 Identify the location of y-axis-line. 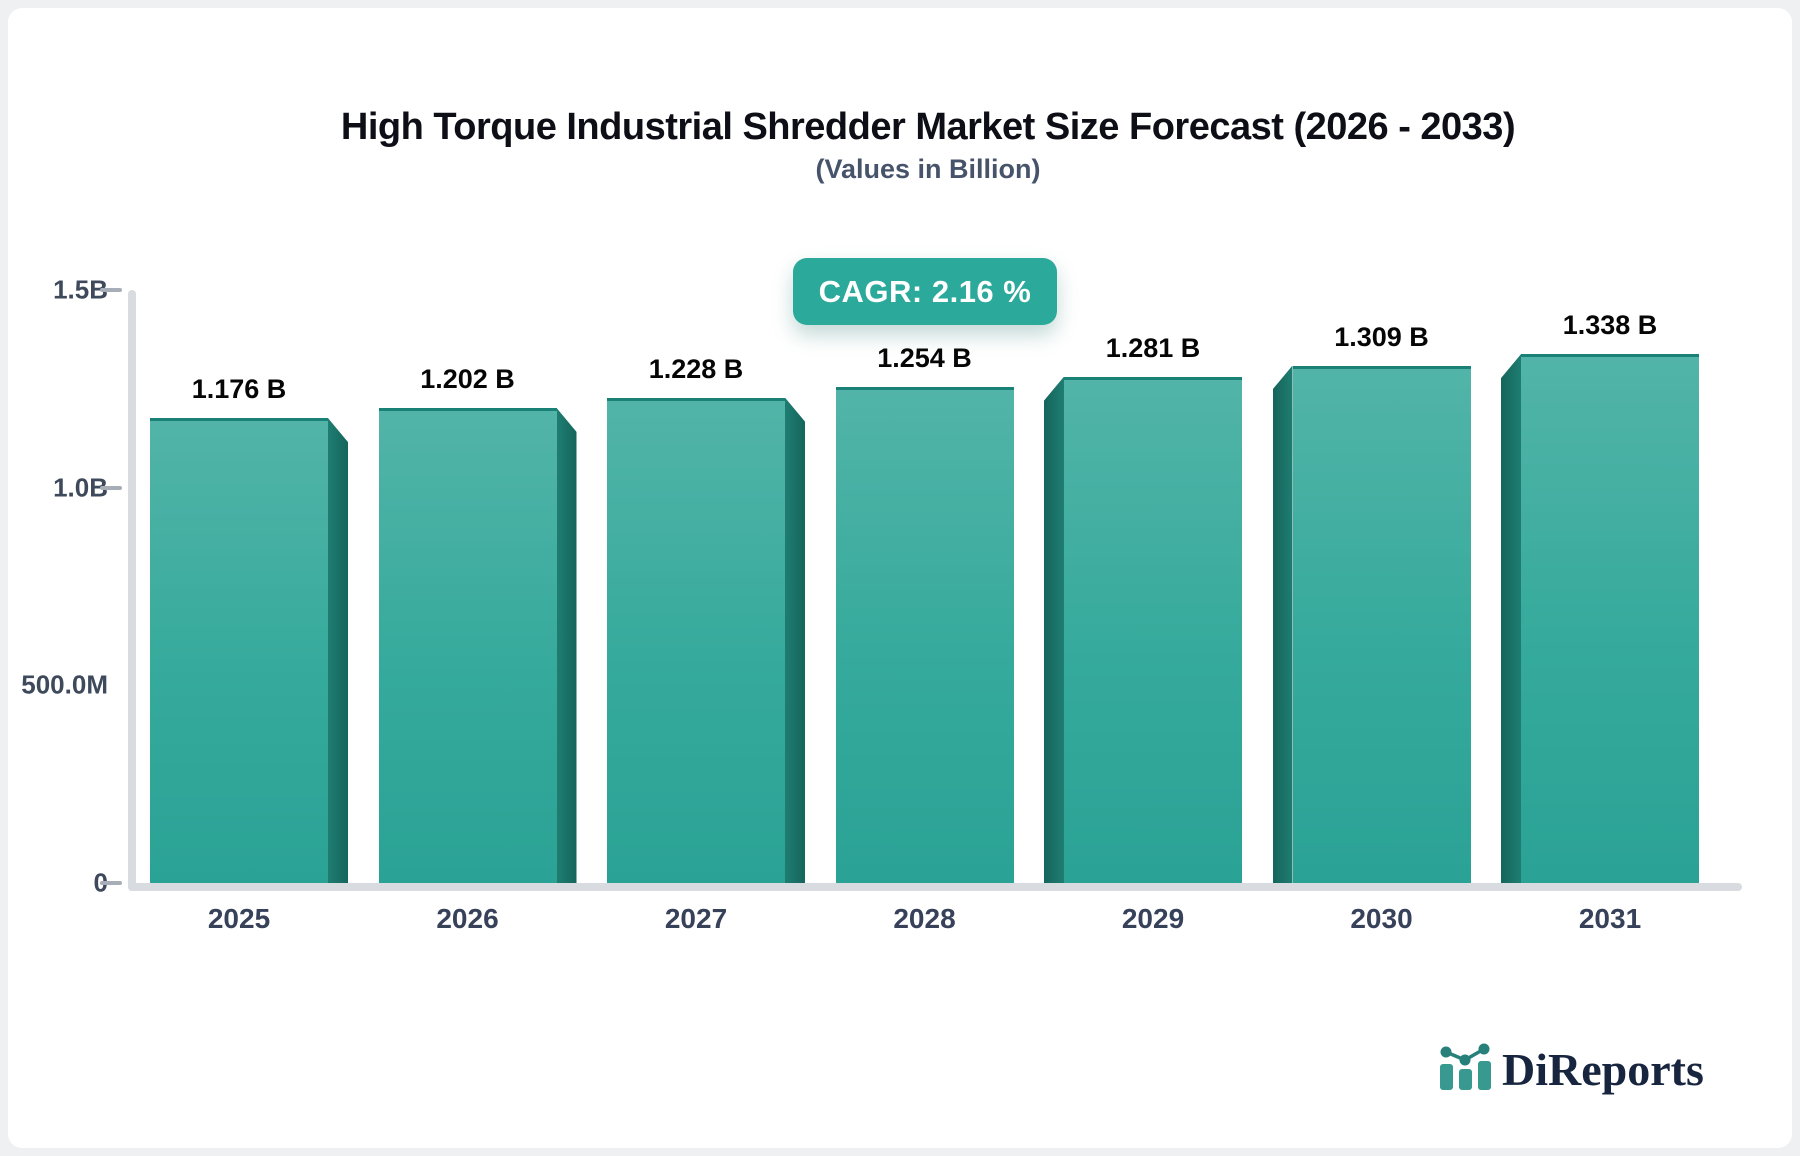
(132, 590).